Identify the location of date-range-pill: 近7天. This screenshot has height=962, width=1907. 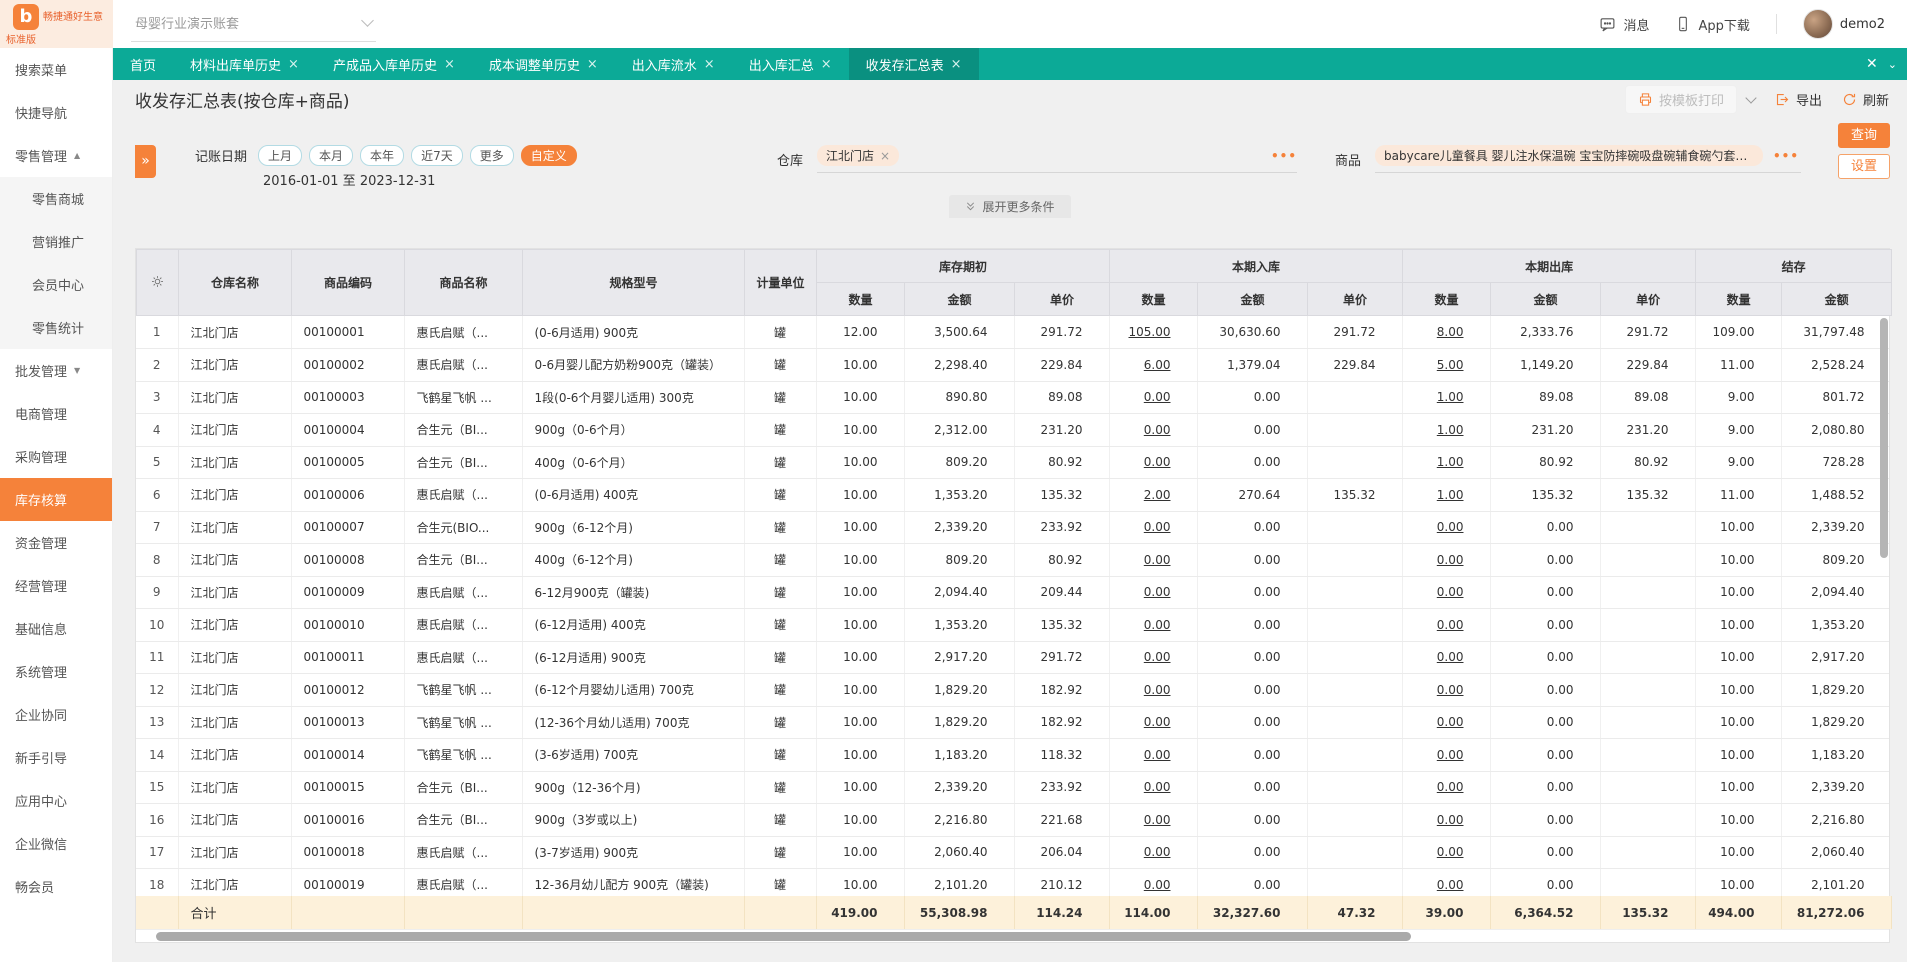
(437, 155).